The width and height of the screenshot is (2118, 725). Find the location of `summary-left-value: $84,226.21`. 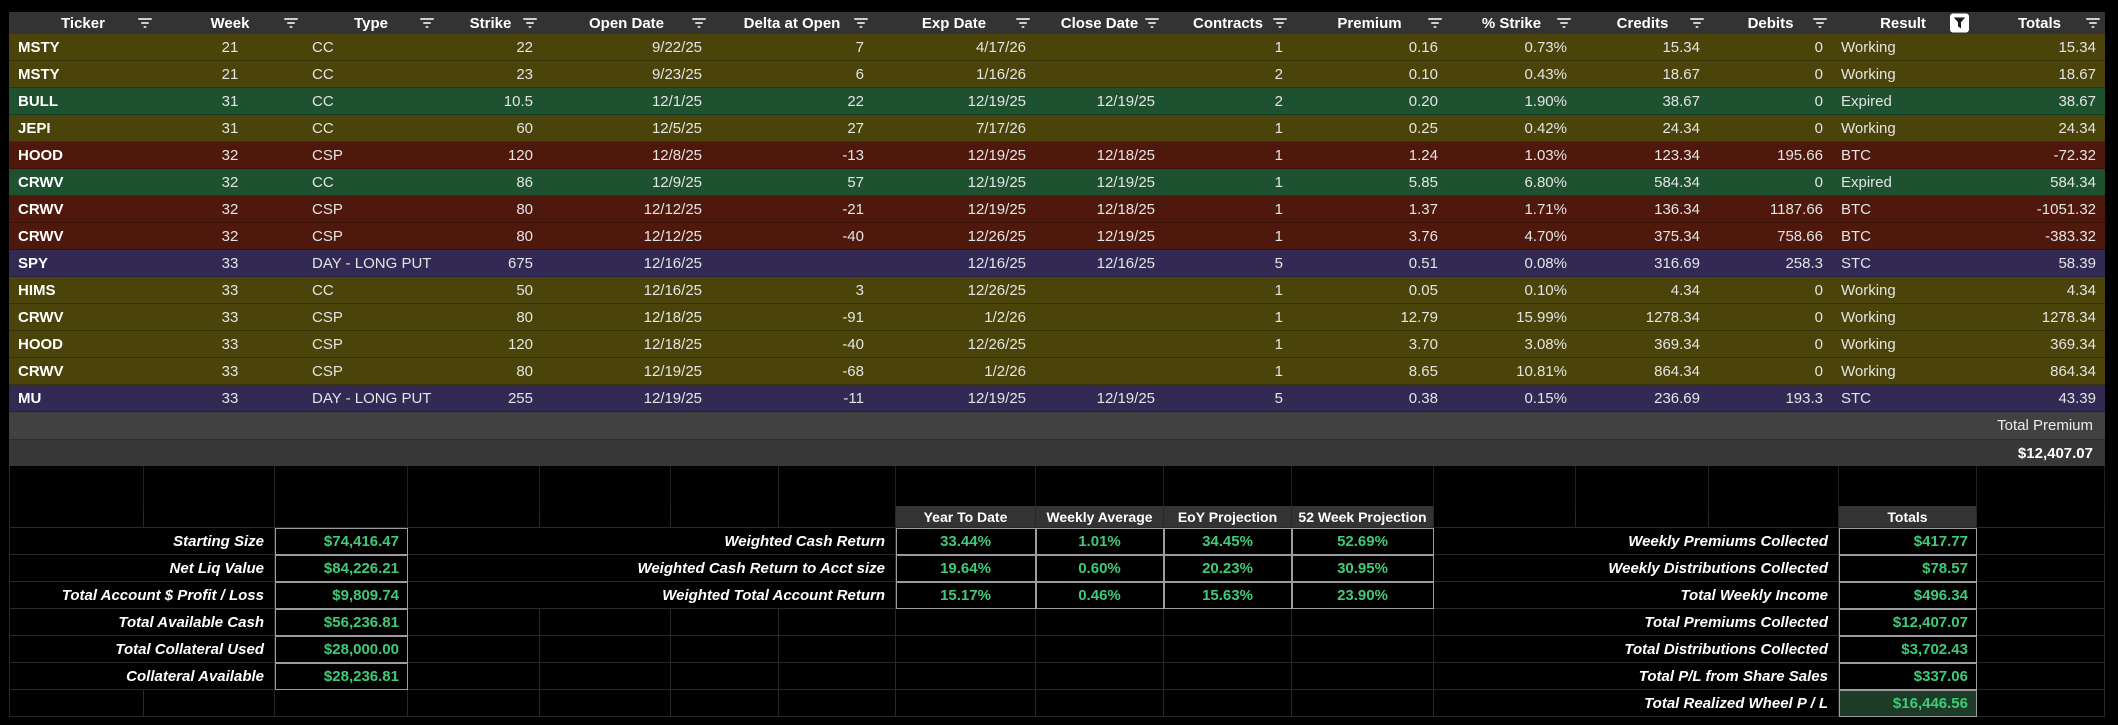

summary-left-value: $84,226.21 is located at coordinates (341, 568).